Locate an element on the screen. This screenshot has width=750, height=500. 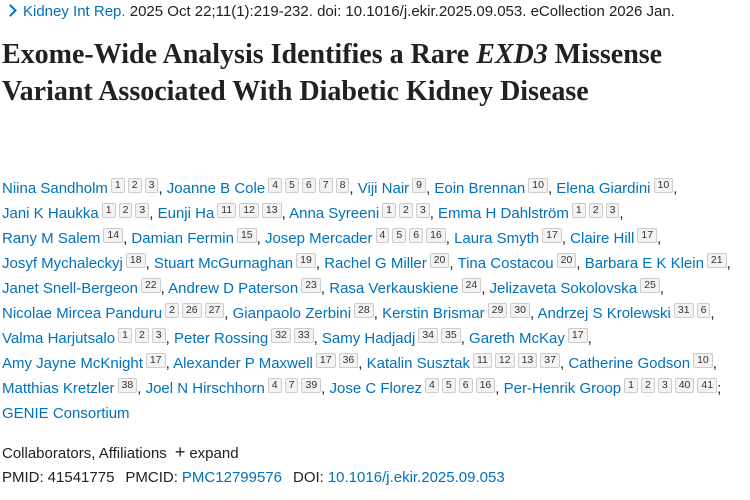
affiliation-number: 16 is located at coordinates (485, 385).